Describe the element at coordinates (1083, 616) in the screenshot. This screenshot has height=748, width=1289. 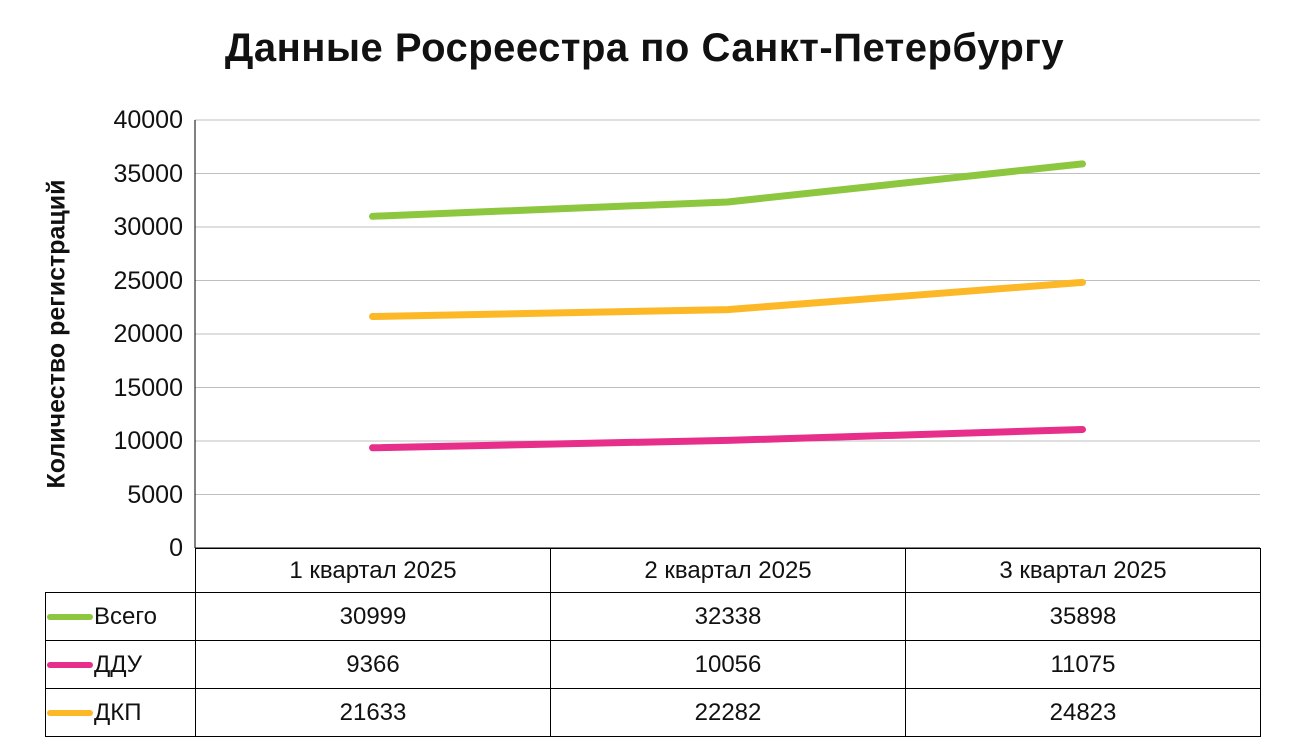
I see `value-cell: 35898` at that location.